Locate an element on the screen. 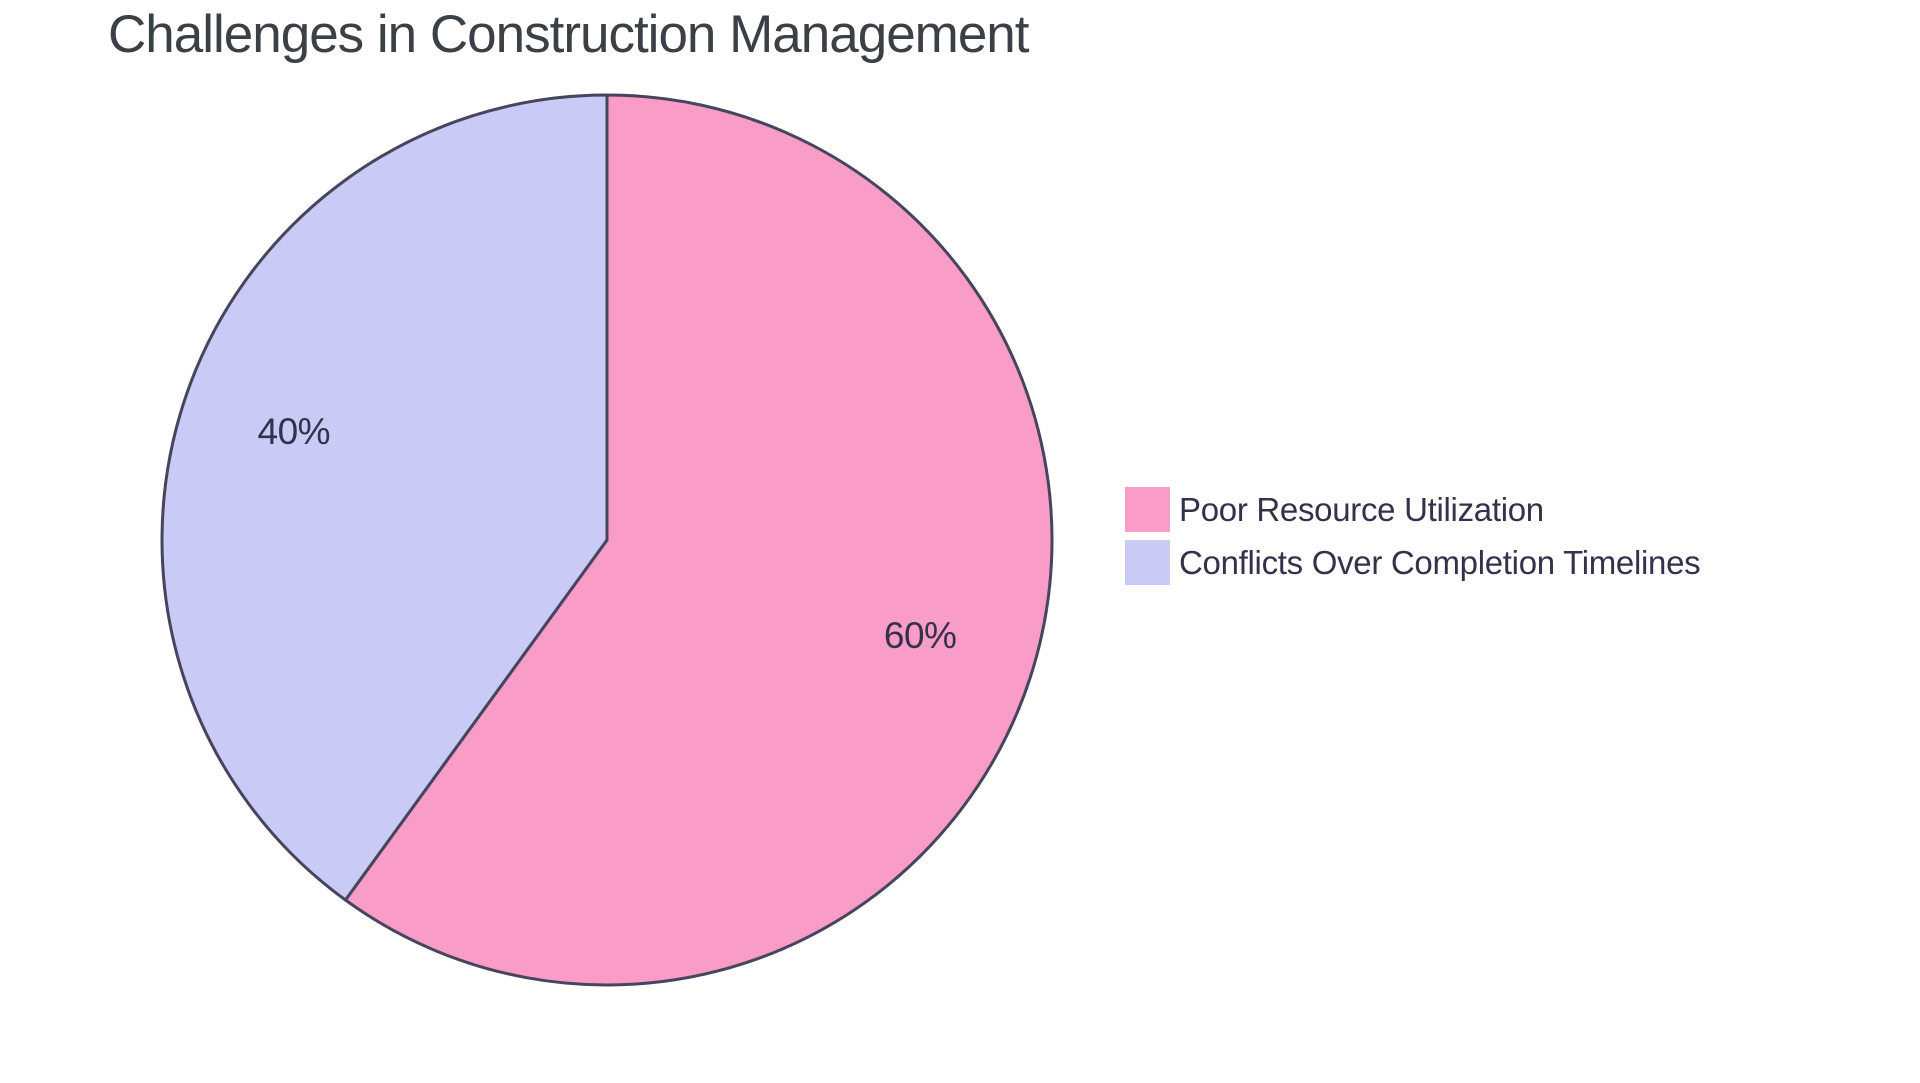  pie-percent-label-1: 40% is located at coordinates (294, 431).